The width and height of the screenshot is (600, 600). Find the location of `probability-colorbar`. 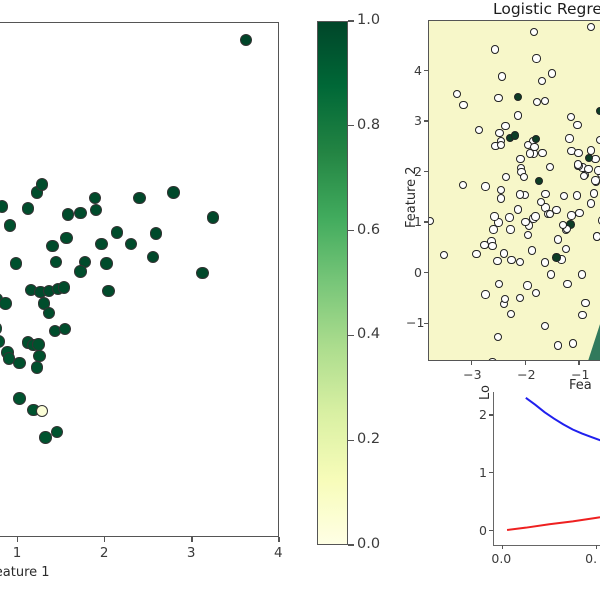

probability-colorbar is located at coordinates (332, 283).